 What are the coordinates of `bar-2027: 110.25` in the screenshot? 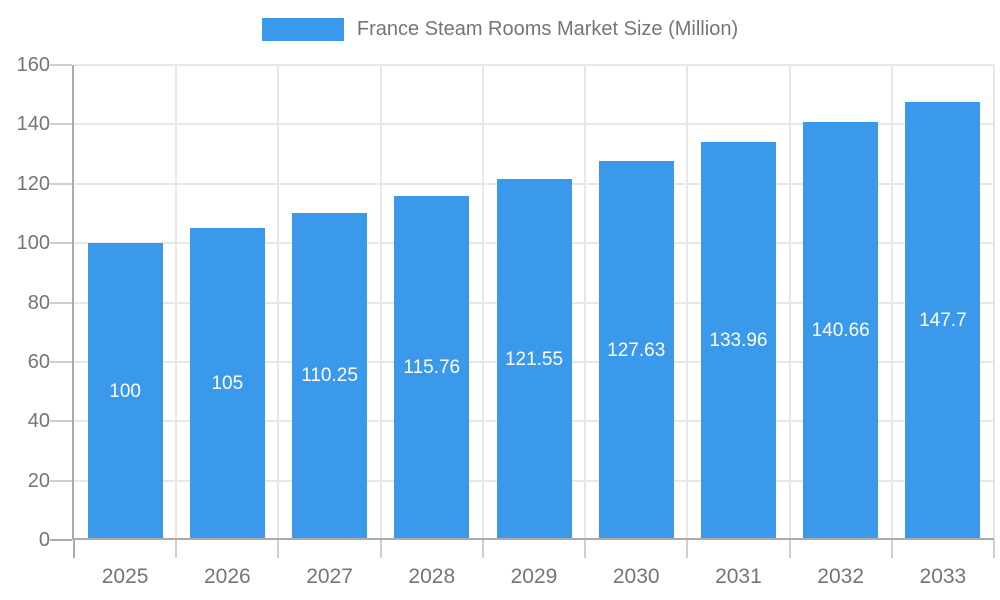 It's located at (330, 376).